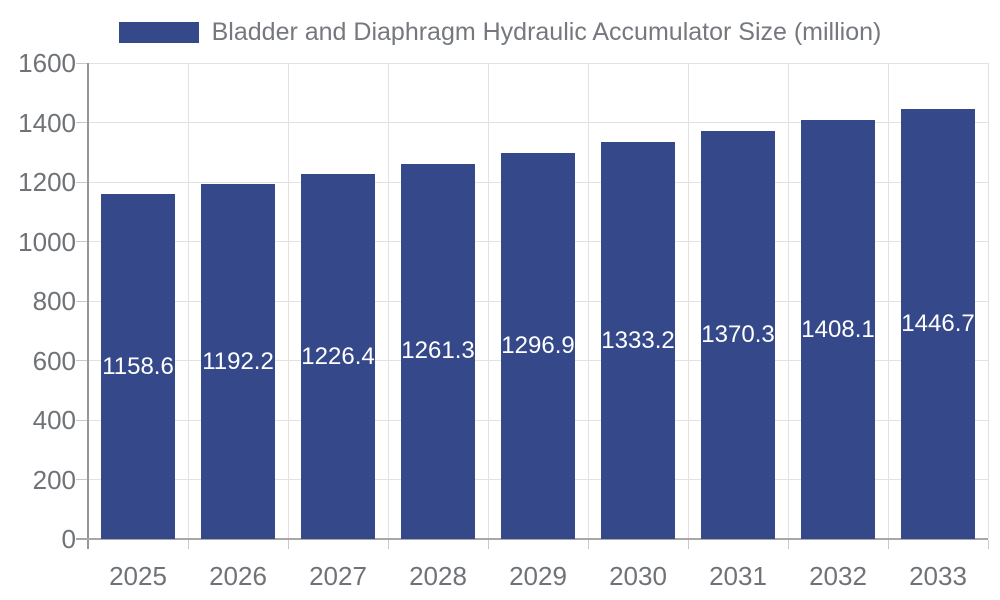 This screenshot has height=600, width=1000. I want to click on y-axis-label: 1200, so click(47, 182).